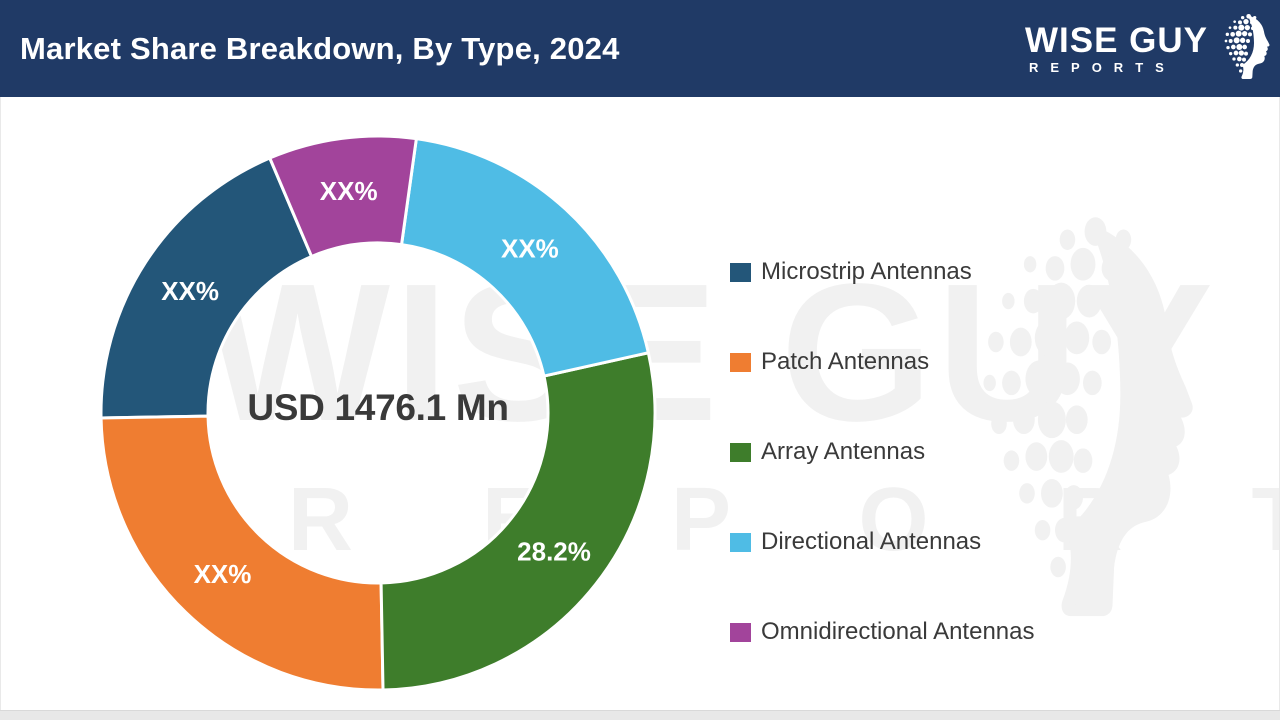  Describe the element at coordinates (378, 407) in the screenshot. I see `donut-center-value: USD 1476.1 Mn` at that location.